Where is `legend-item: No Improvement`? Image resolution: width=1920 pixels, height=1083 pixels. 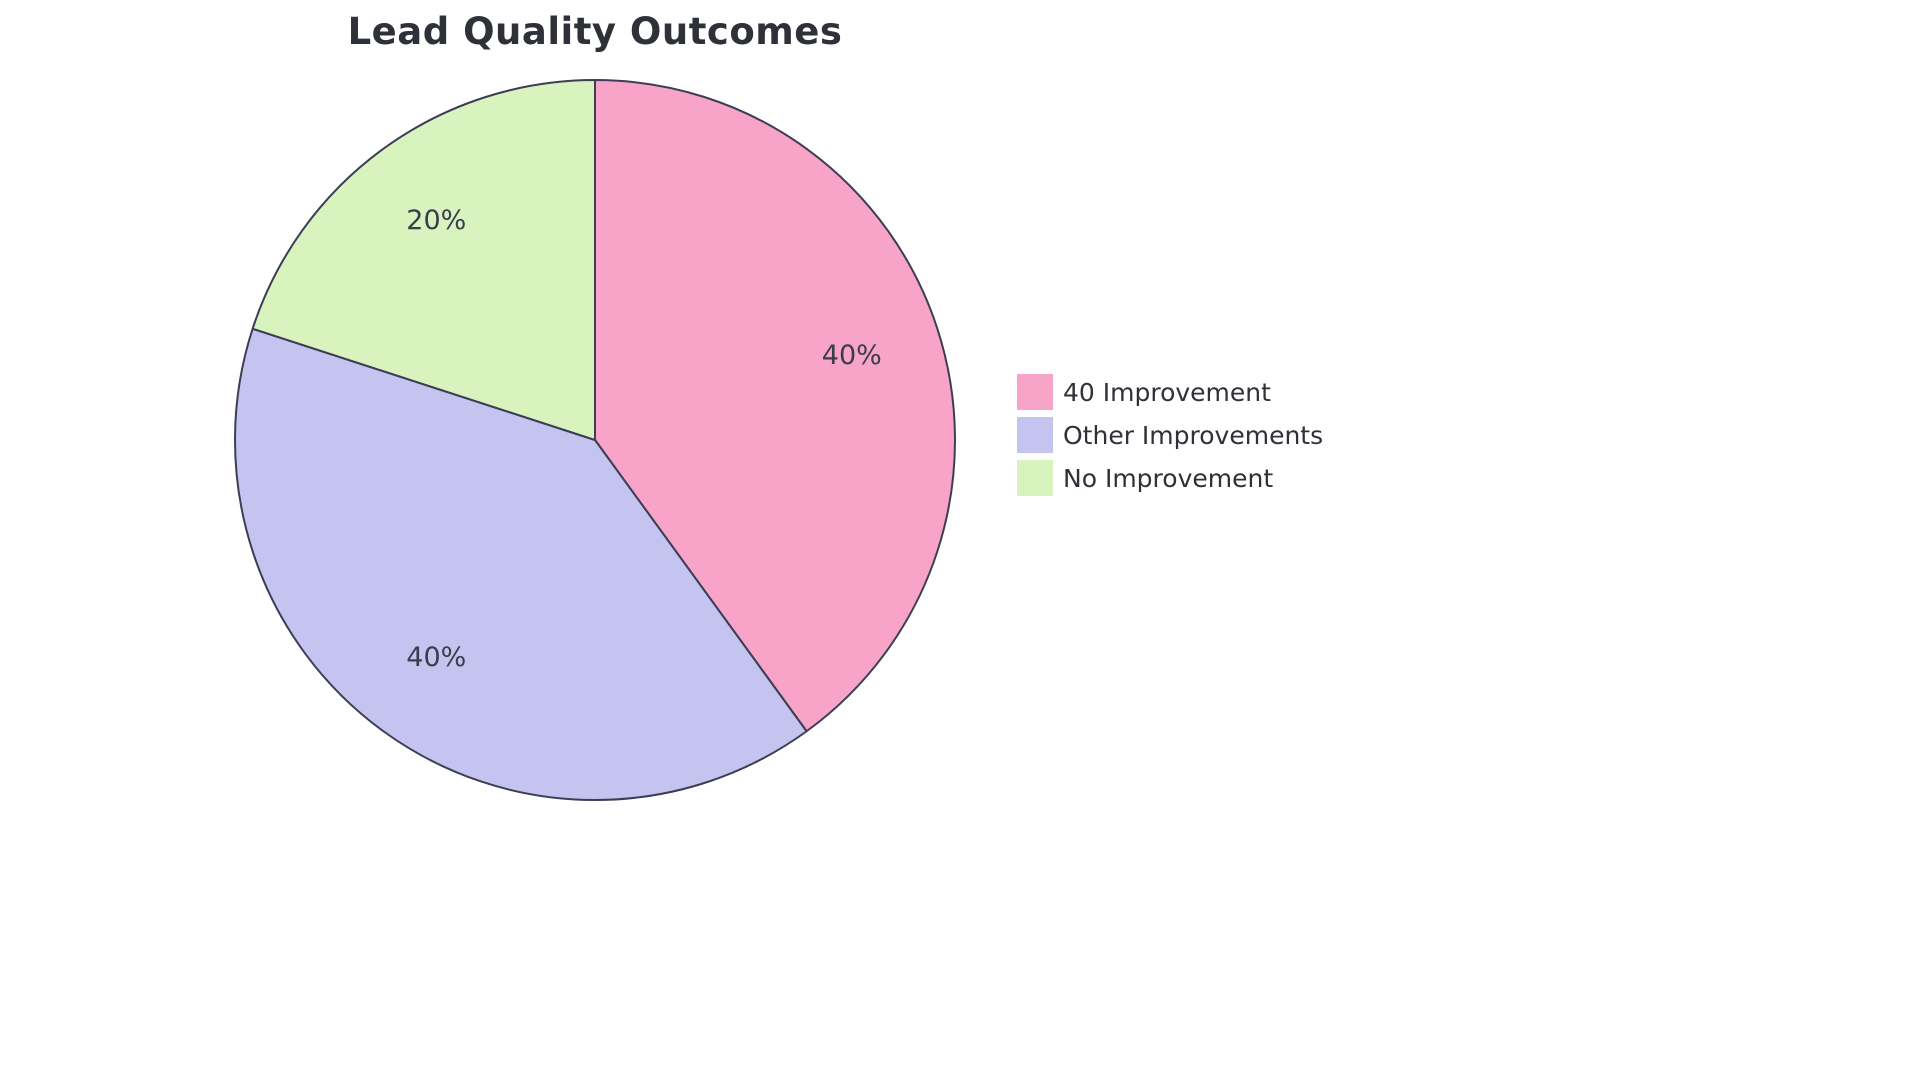
legend-item: No Improvement is located at coordinates (1170, 478).